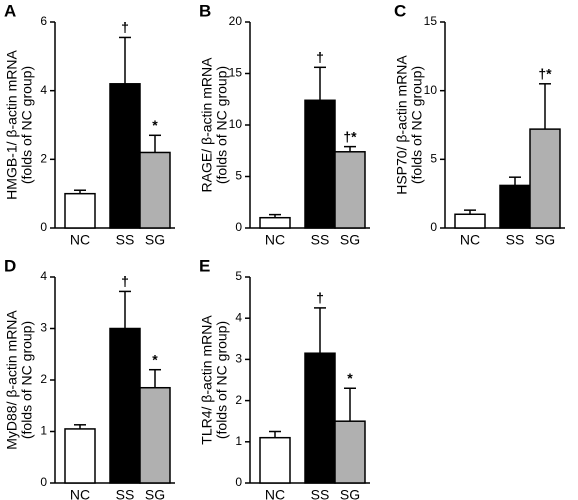 This screenshot has width=578, height=500. I want to click on panel-label: C, so click(400, 10).